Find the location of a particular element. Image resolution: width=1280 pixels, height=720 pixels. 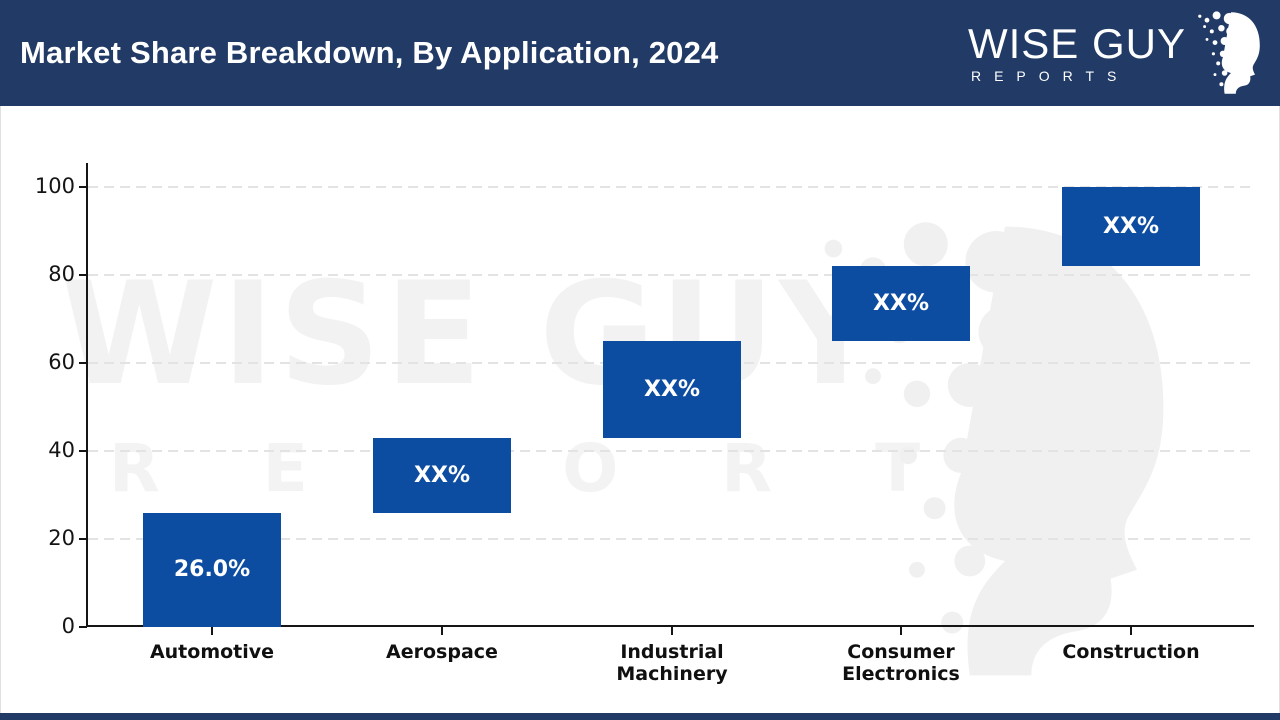

bar-automotive: 26.0% is located at coordinates (212, 569).